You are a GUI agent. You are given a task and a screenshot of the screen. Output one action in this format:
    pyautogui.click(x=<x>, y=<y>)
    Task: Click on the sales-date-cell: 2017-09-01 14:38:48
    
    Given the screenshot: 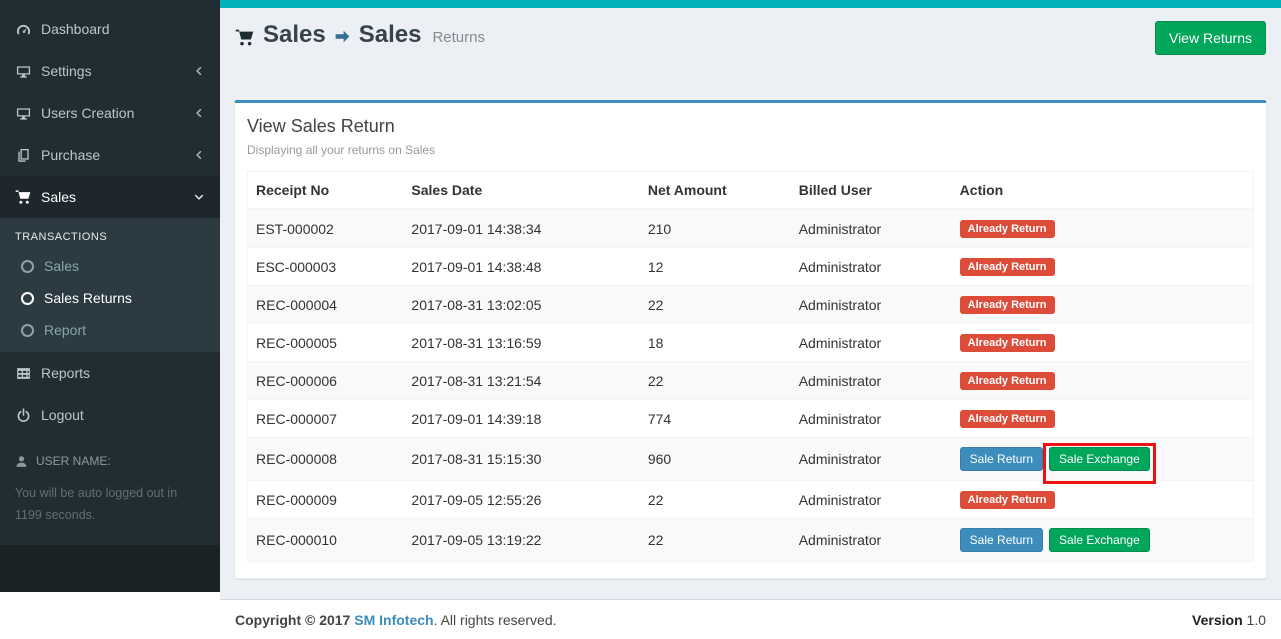 What is the action you would take?
    pyautogui.click(x=521, y=266)
    